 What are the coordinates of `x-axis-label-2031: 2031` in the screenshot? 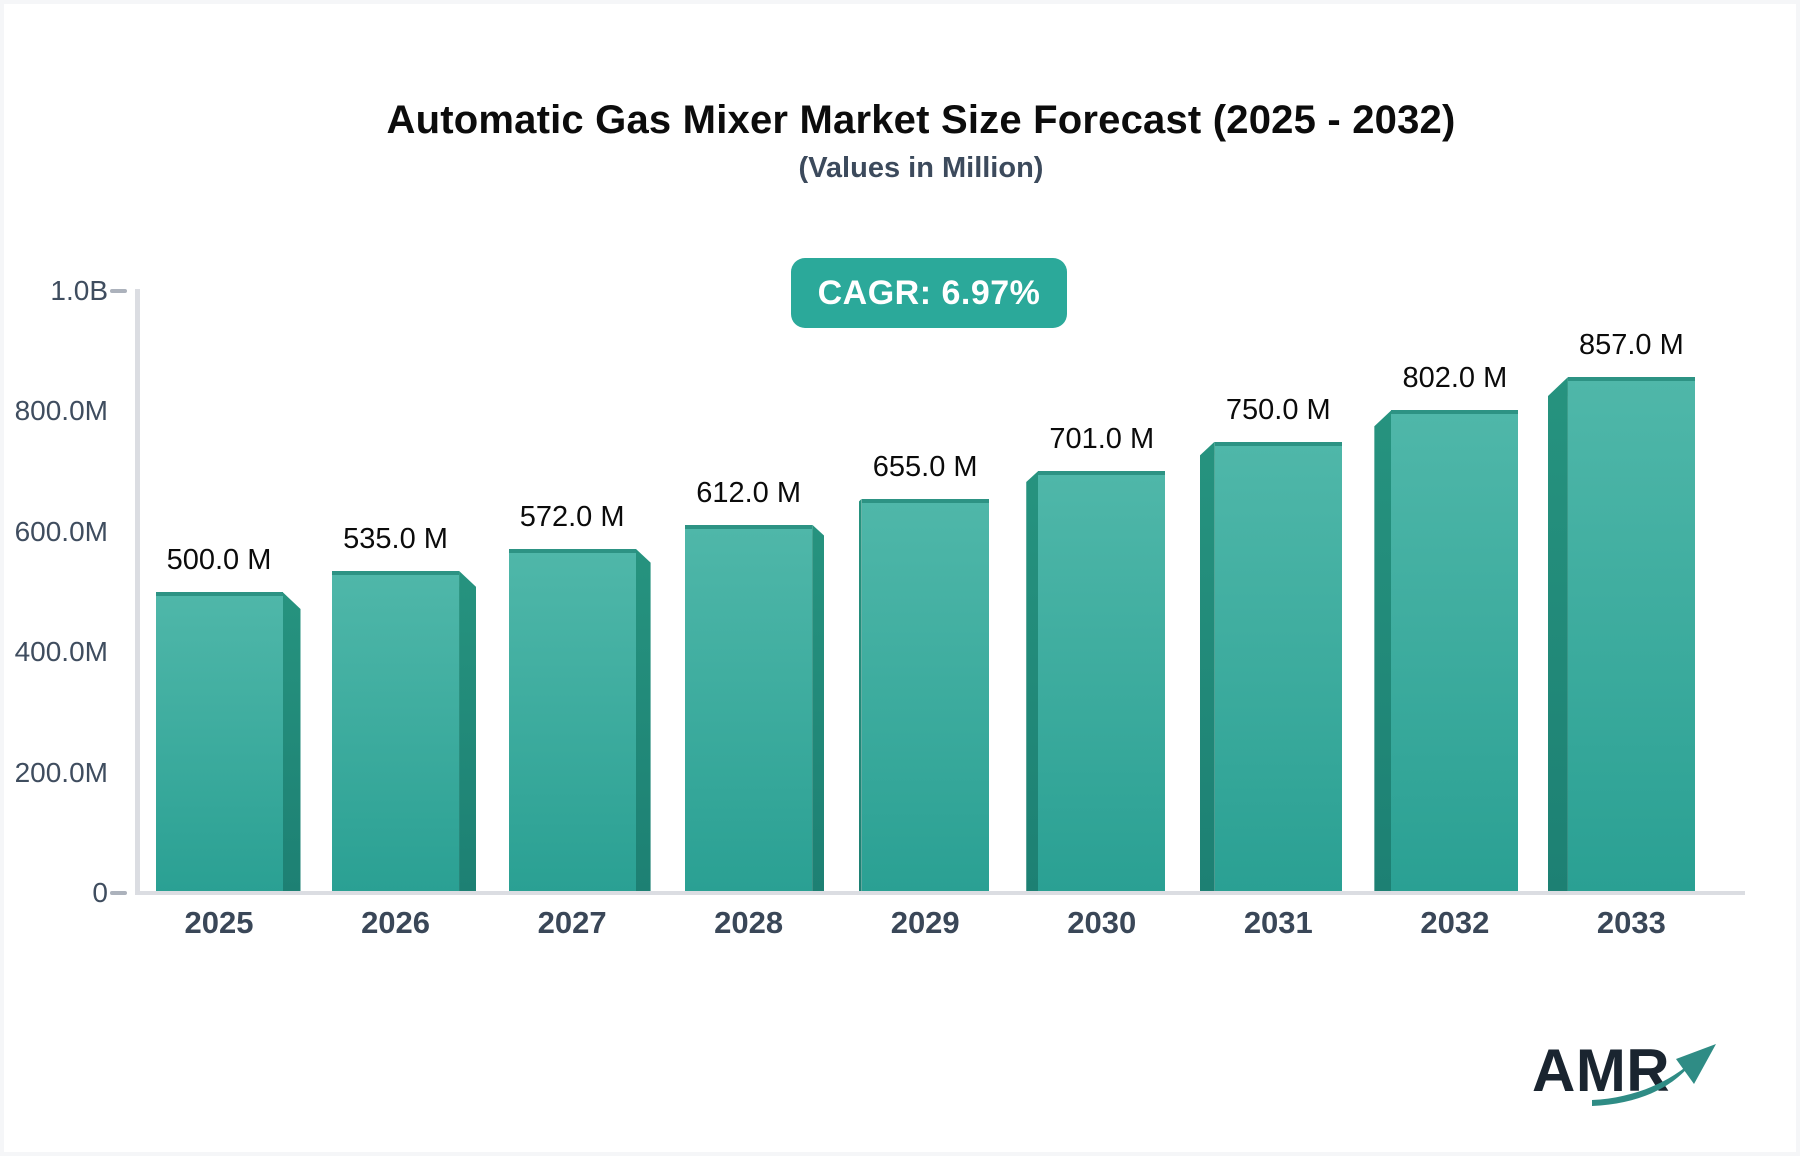 It's located at (1278, 922).